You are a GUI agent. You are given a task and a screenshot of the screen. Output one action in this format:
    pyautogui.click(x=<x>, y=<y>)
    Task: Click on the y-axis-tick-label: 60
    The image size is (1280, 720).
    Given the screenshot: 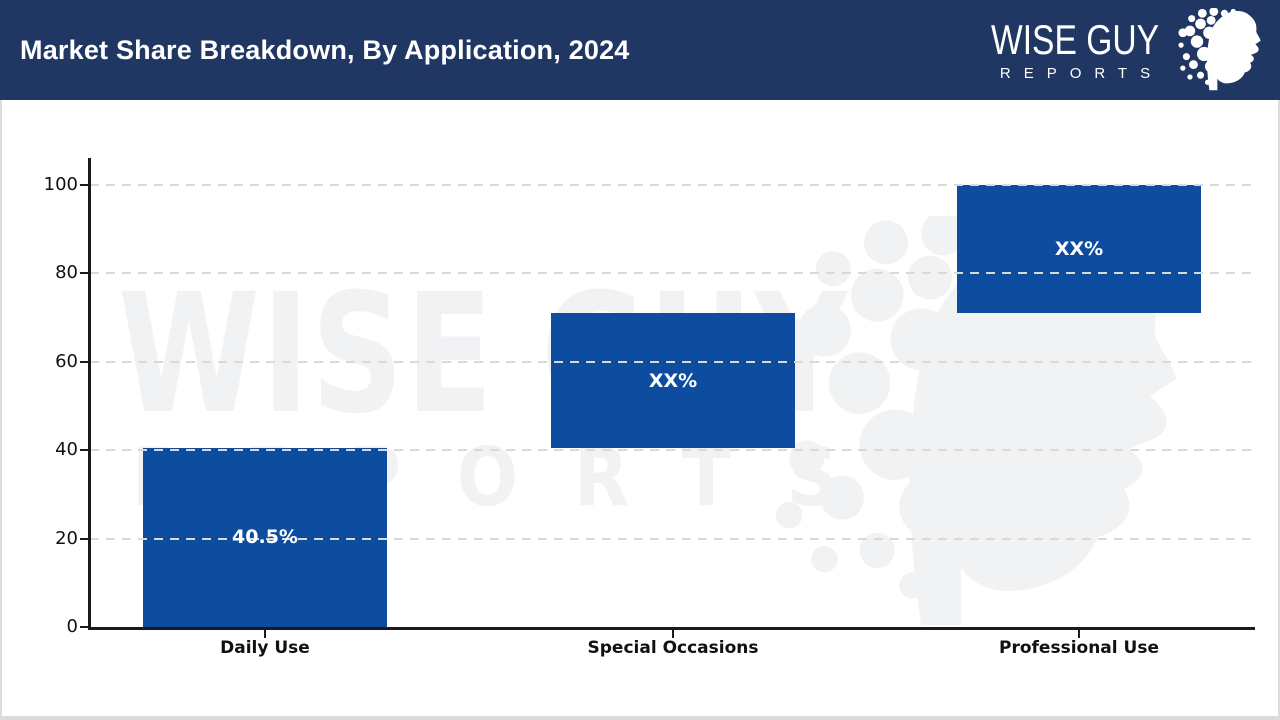 What is the action you would take?
    pyautogui.click(x=66, y=361)
    